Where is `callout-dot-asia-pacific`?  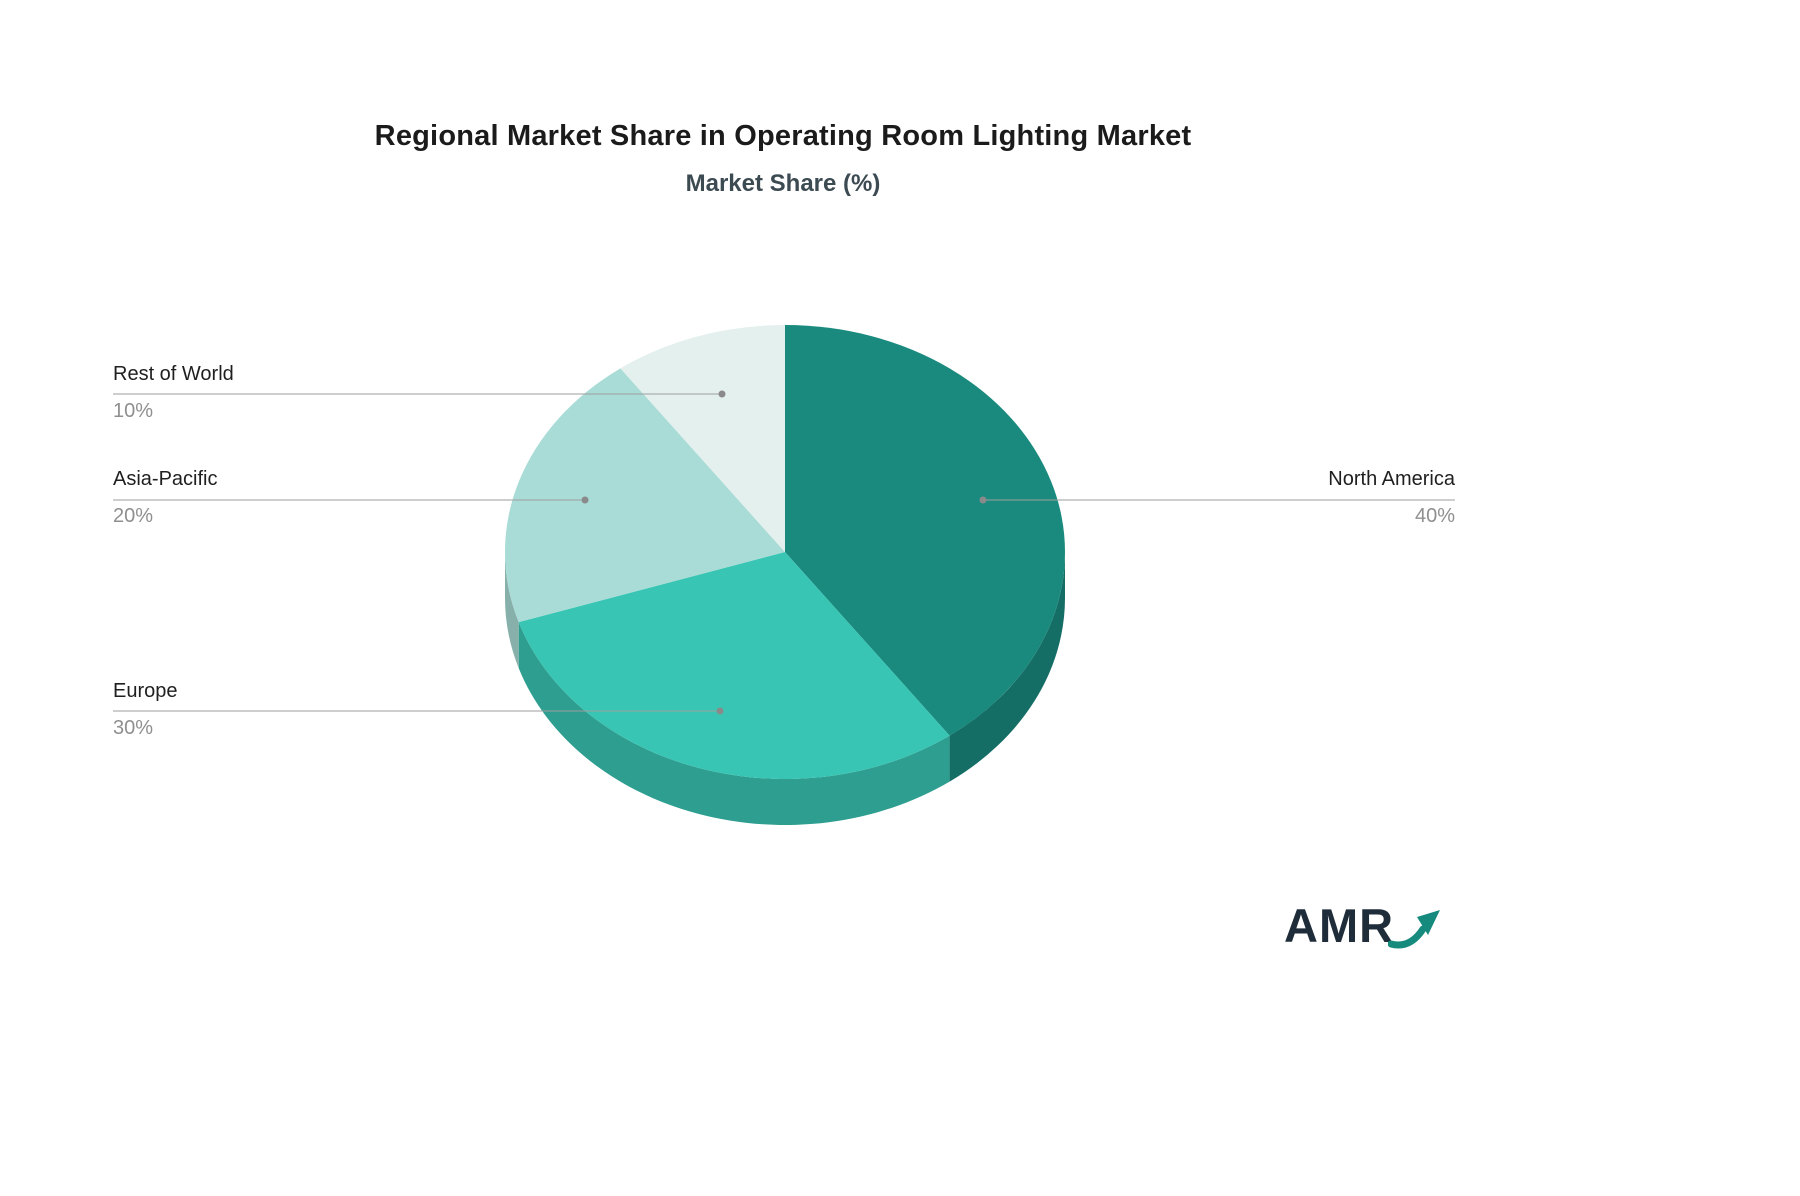
callout-dot-asia-pacific is located at coordinates (585, 500).